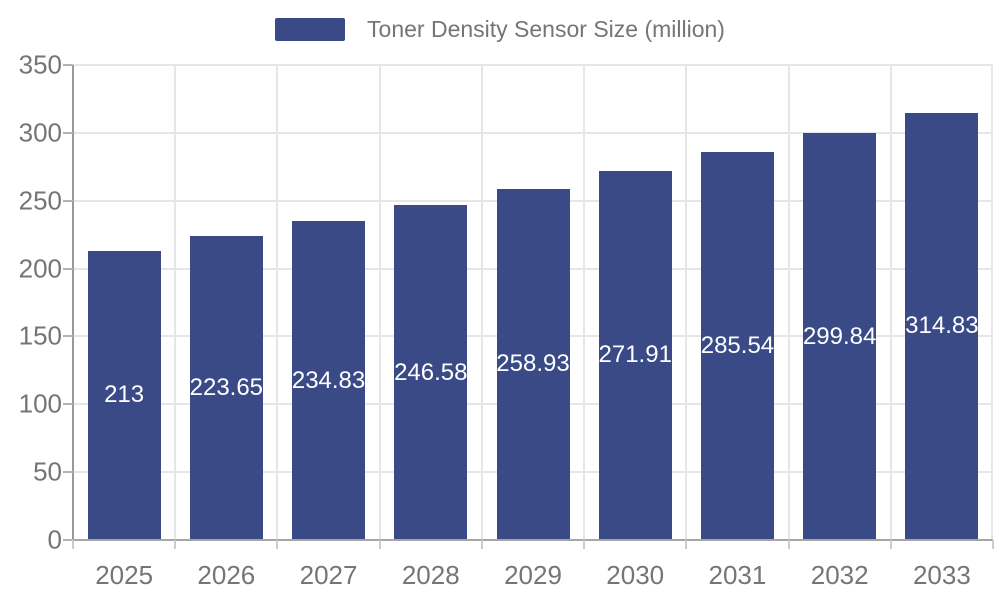 The width and height of the screenshot is (1000, 600). I want to click on y-tick-label: 300, so click(40, 132).